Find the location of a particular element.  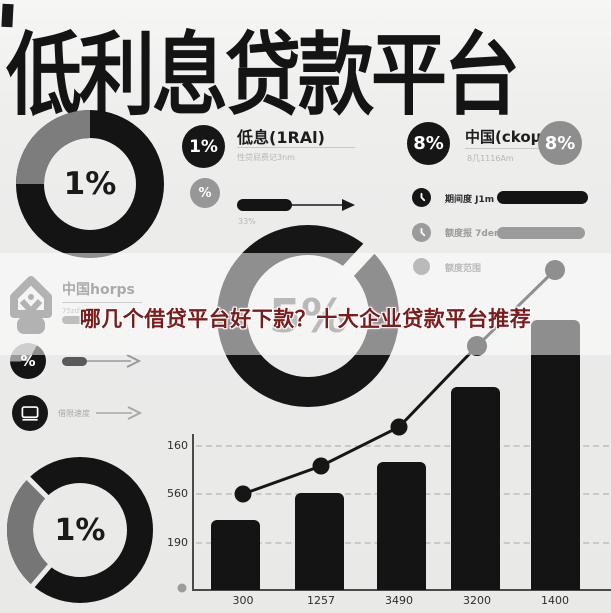

percent-badge: % is located at coordinates (205, 193).